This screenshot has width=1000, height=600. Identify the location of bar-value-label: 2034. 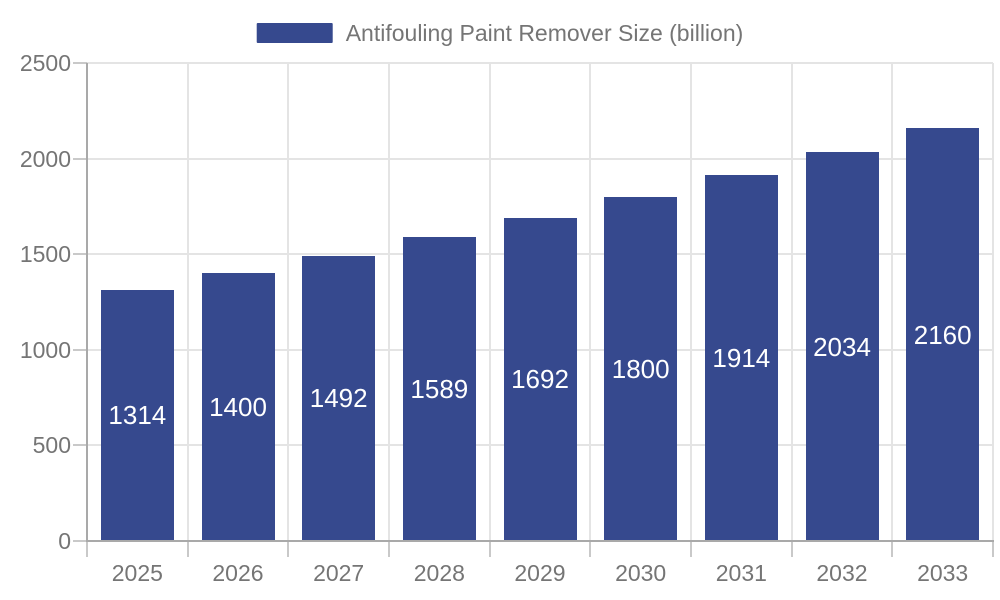
(842, 346).